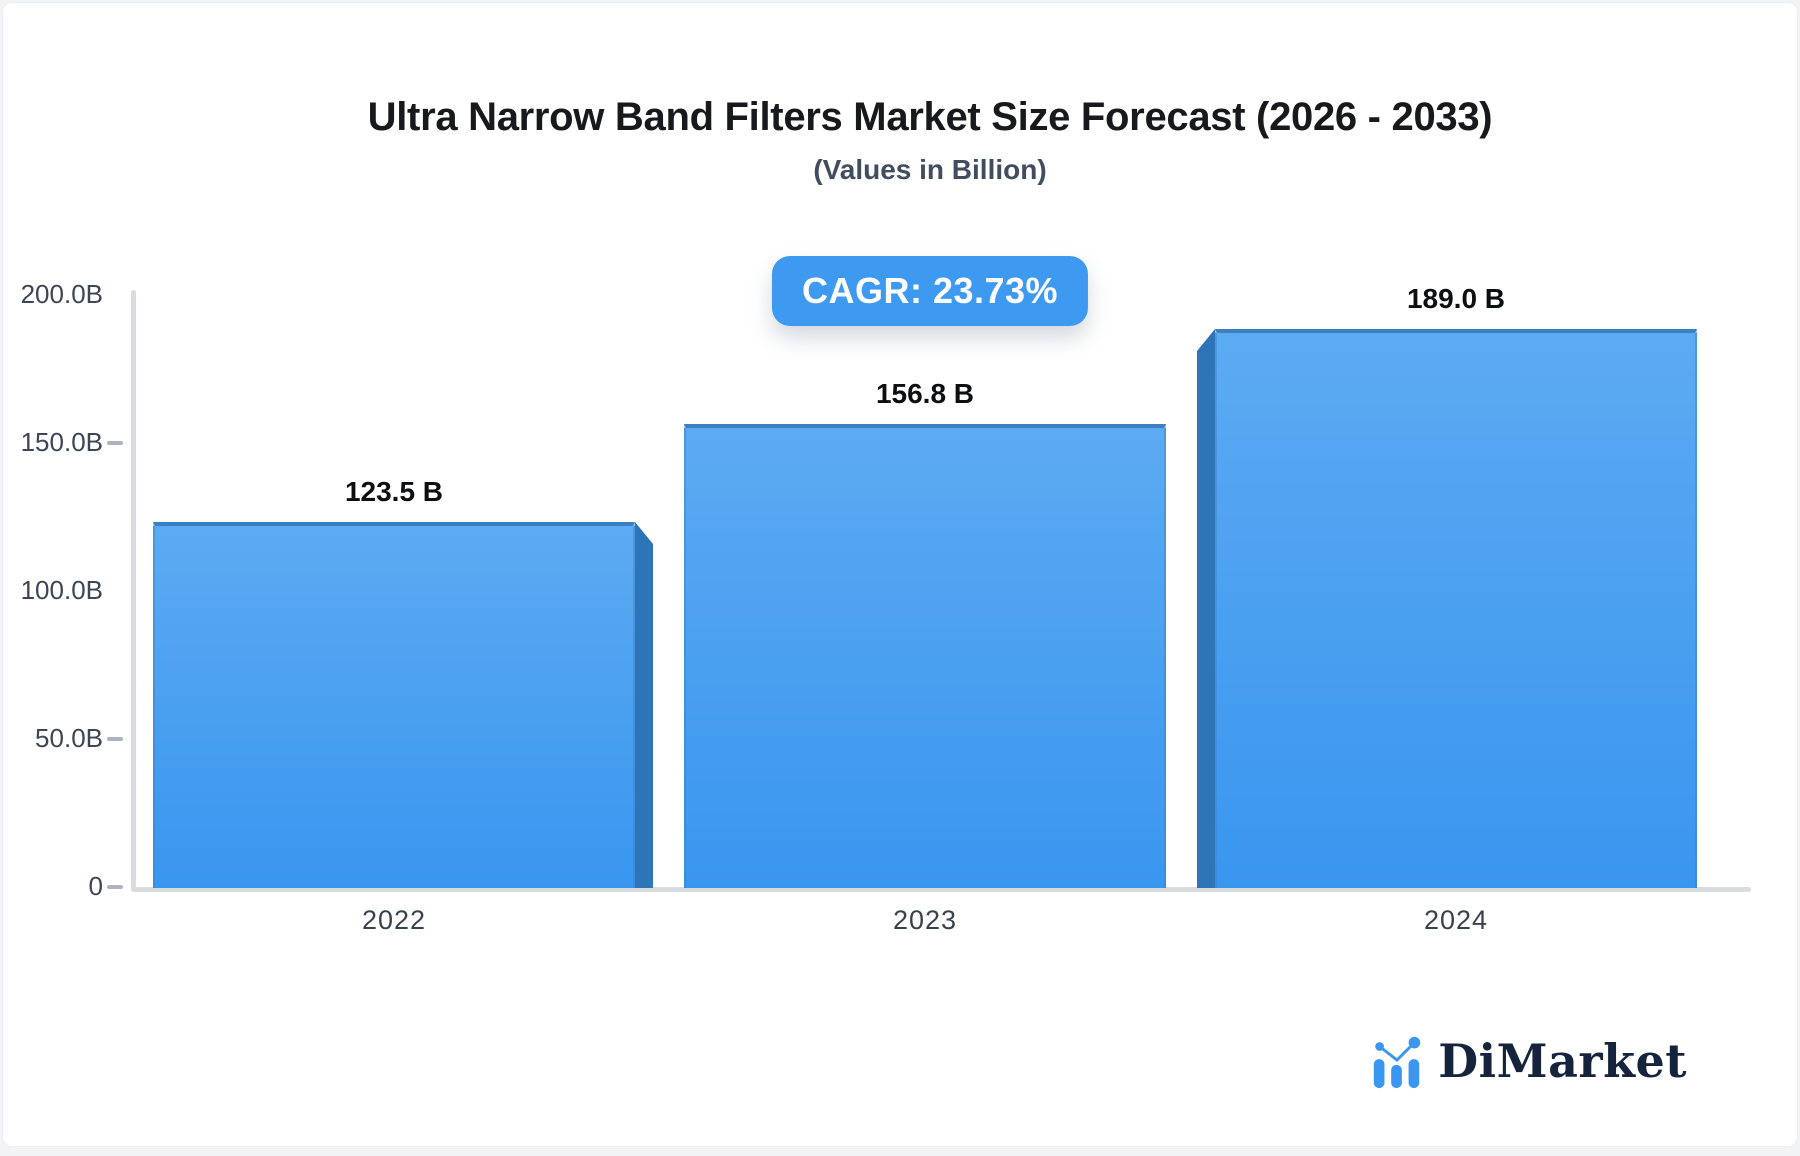 This screenshot has height=1156, width=1800. What do you see at coordinates (925, 656) in the screenshot?
I see `bar-2023` at bounding box center [925, 656].